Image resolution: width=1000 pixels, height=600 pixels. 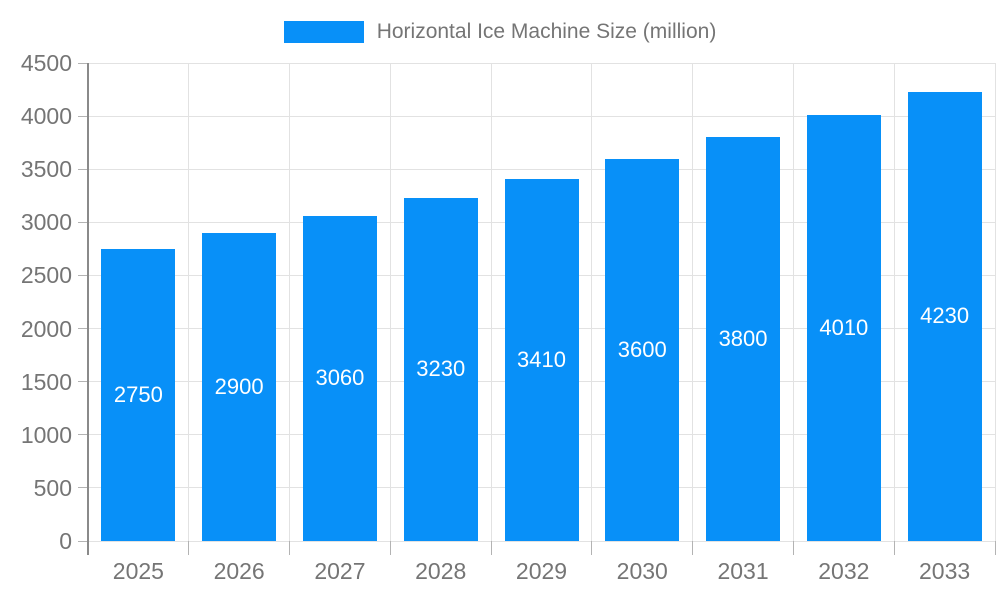 I want to click on y-axis-label: 4000, so click(x=46, y=116).